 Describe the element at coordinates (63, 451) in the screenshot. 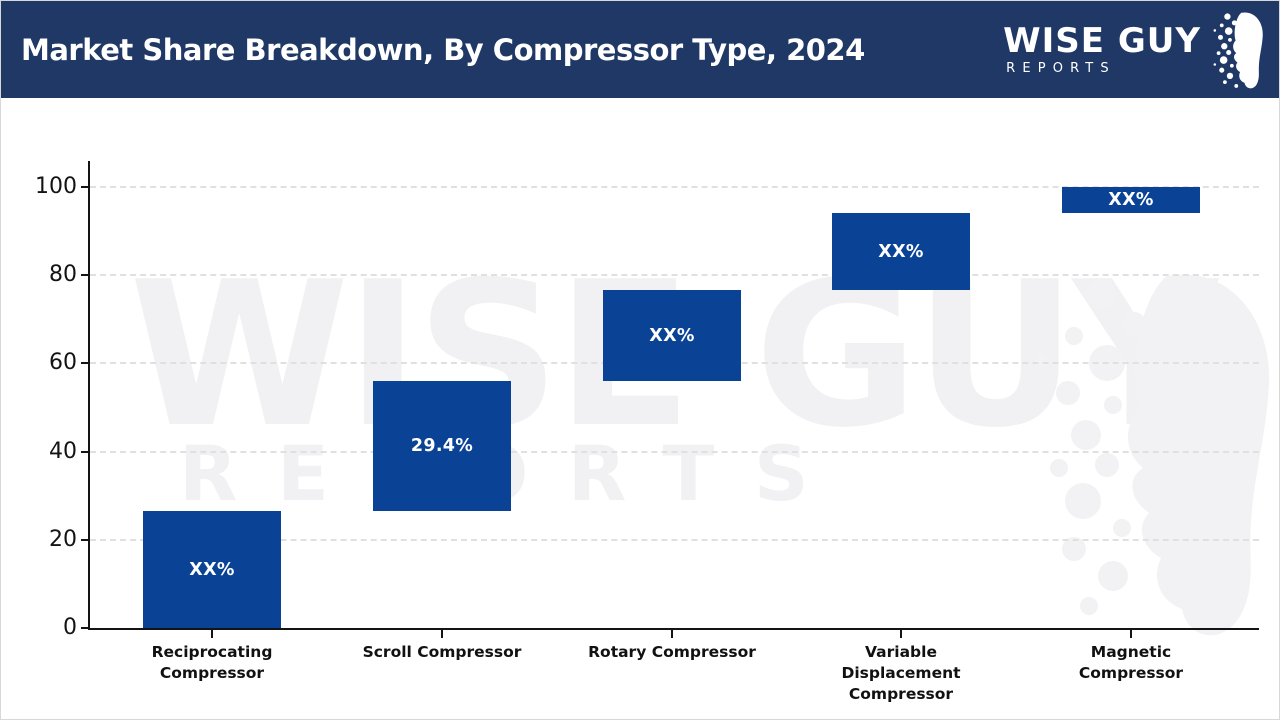

I see `y-tick-label: 40` at that location.